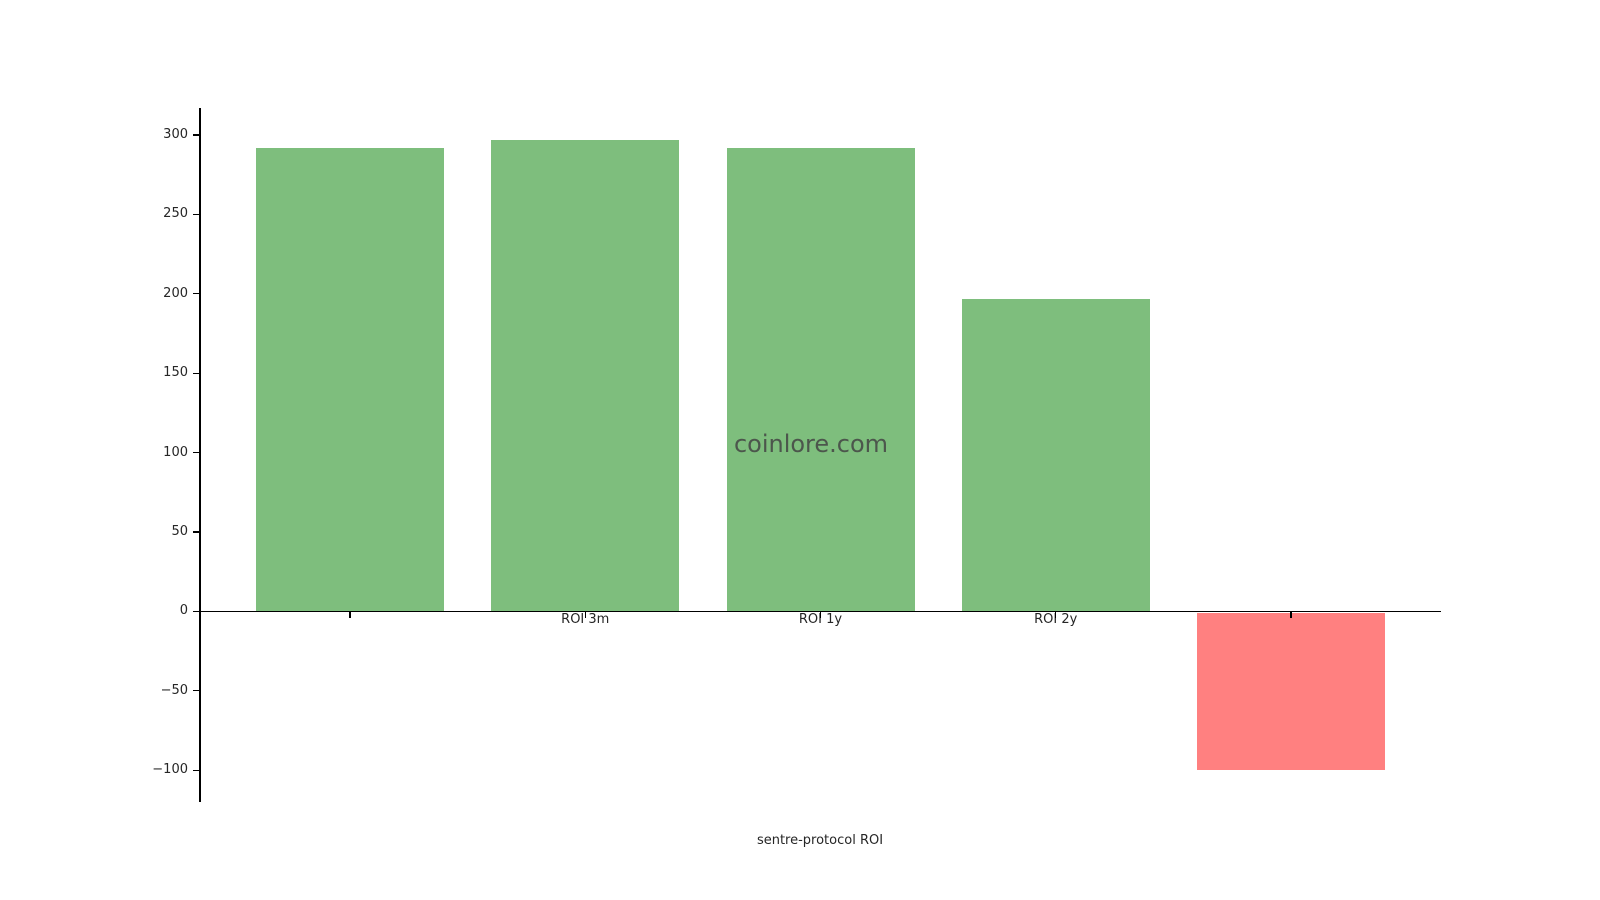  I want to click on y-tick-label: 150, so click(175, 373).